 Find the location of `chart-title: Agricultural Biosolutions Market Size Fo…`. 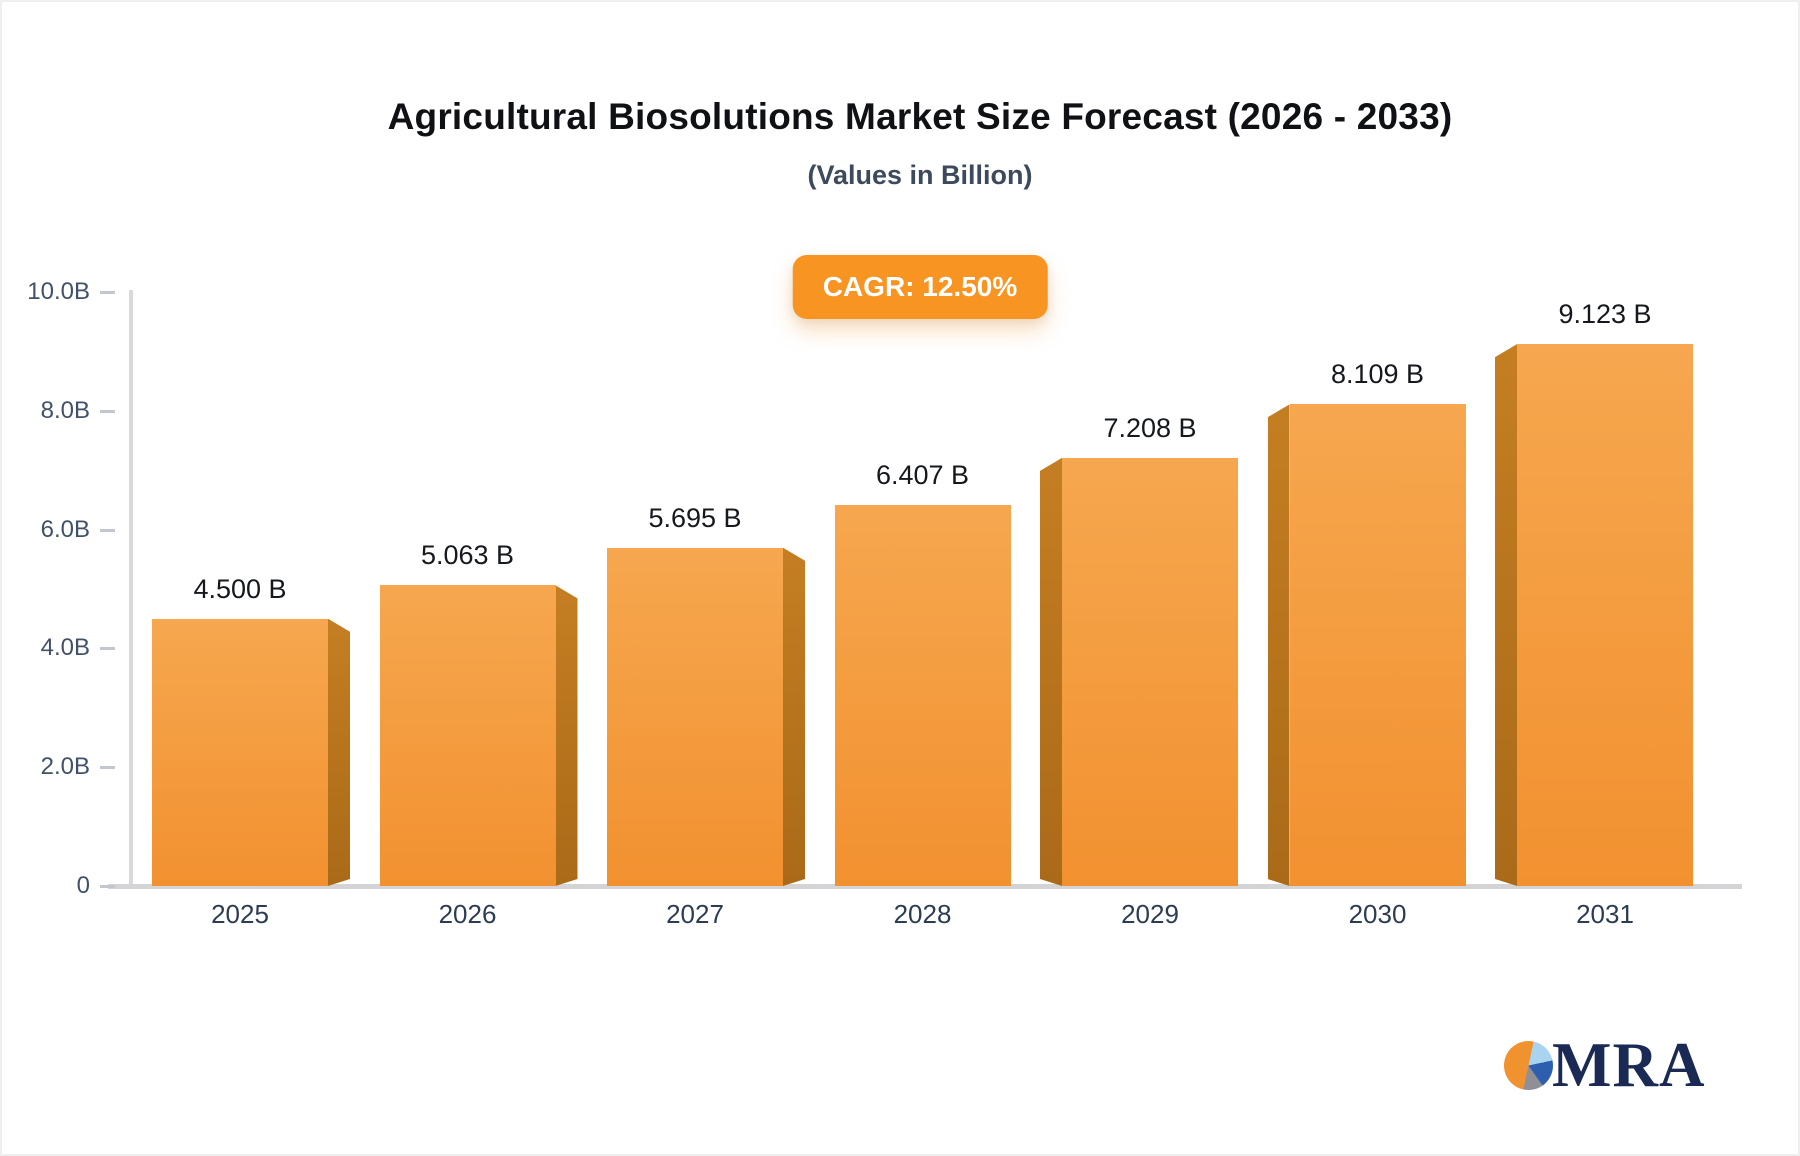

chart-title: Agricultural Biosolutions Market Size Fo… is located at coordinates (920, 116).